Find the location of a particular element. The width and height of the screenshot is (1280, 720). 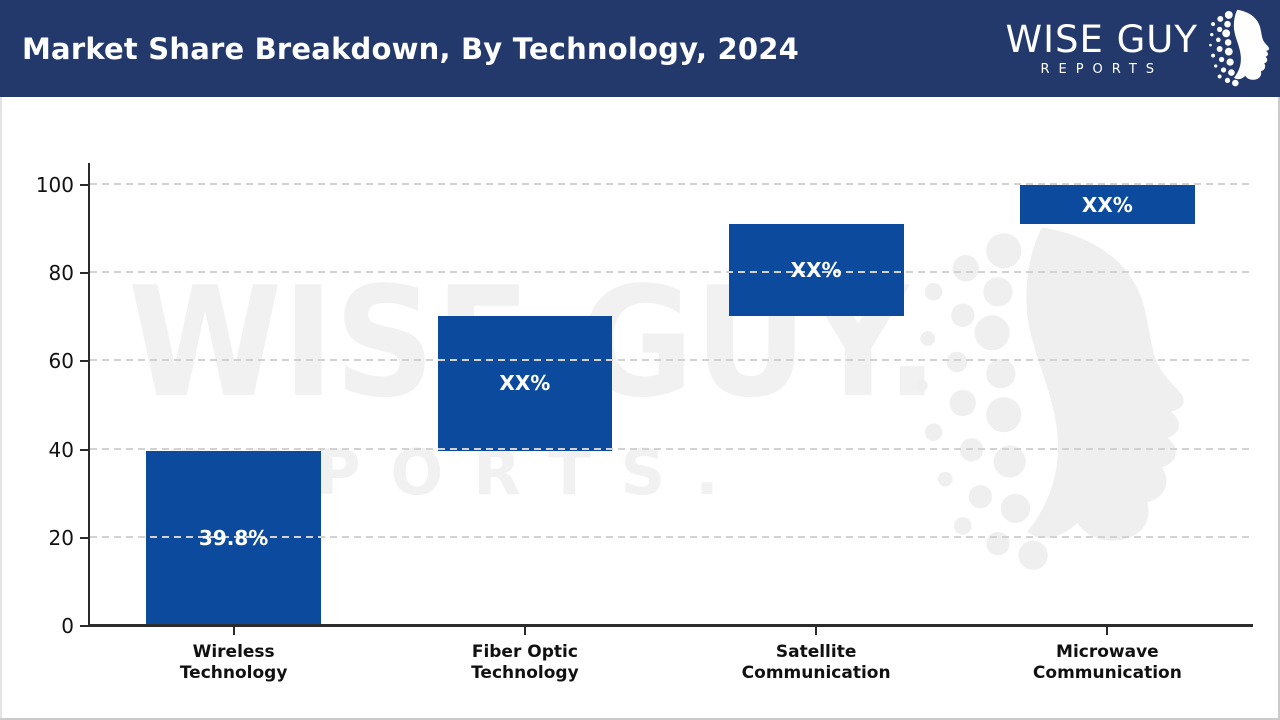

brand-logo: WISE GUY REPORTS is located at coordinates (1143, 49).